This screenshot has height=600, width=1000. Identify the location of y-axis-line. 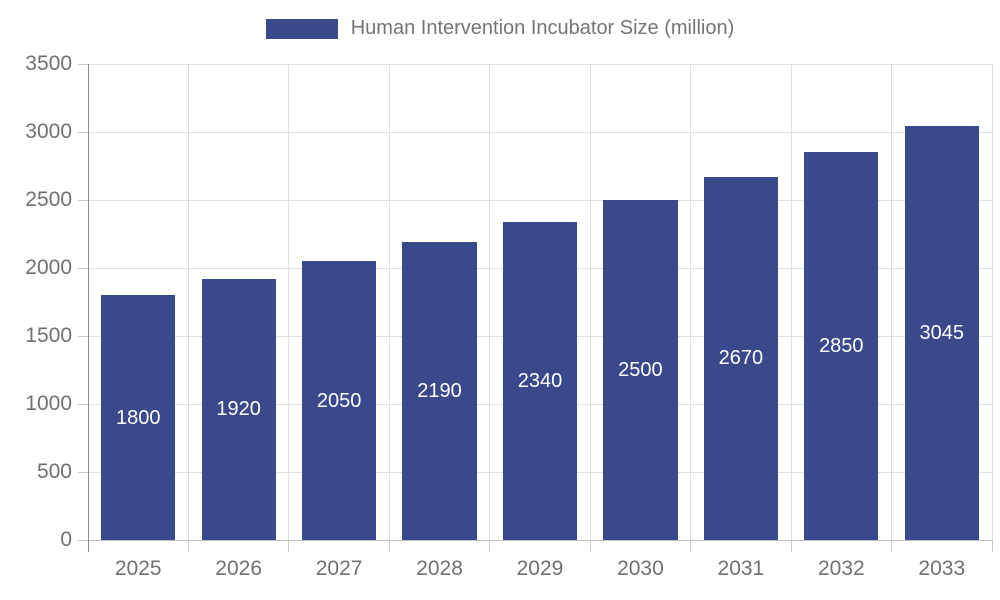
(88, 308).